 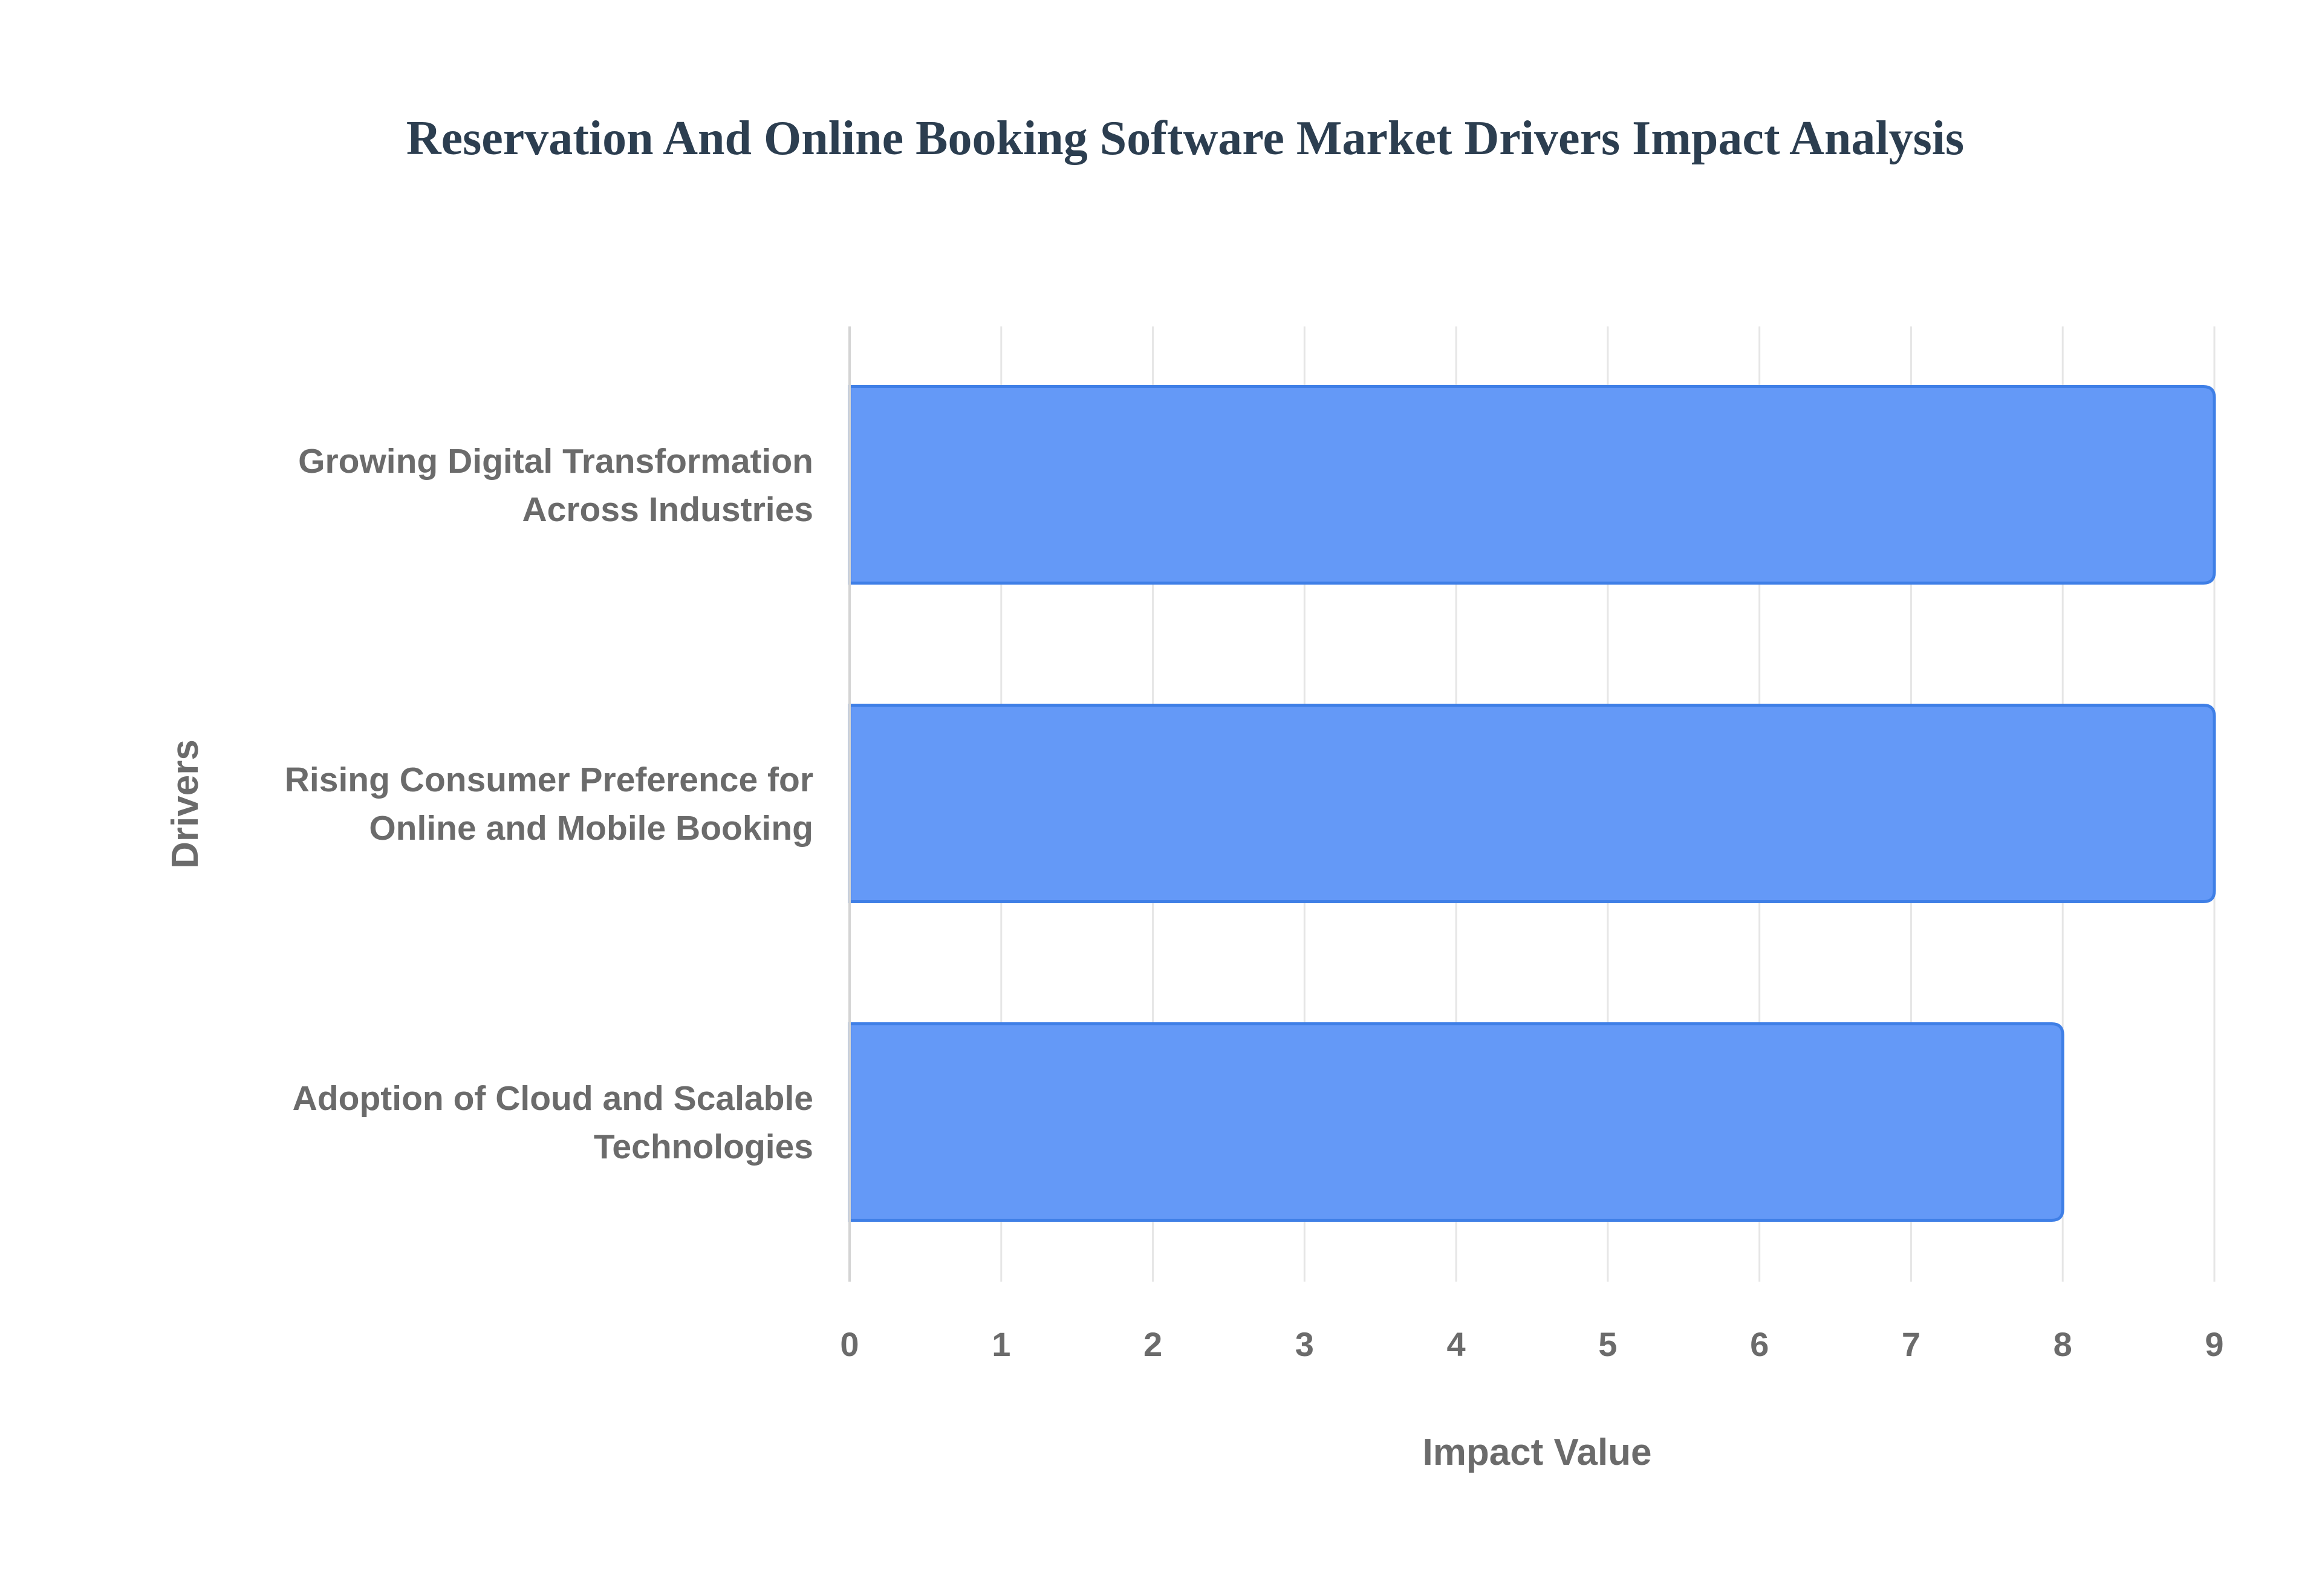 What do you see at coordinates (1304, 1344) in the screenshot?
I see `x-tick-label-3: 3` at bounding box center [1304, 1344].